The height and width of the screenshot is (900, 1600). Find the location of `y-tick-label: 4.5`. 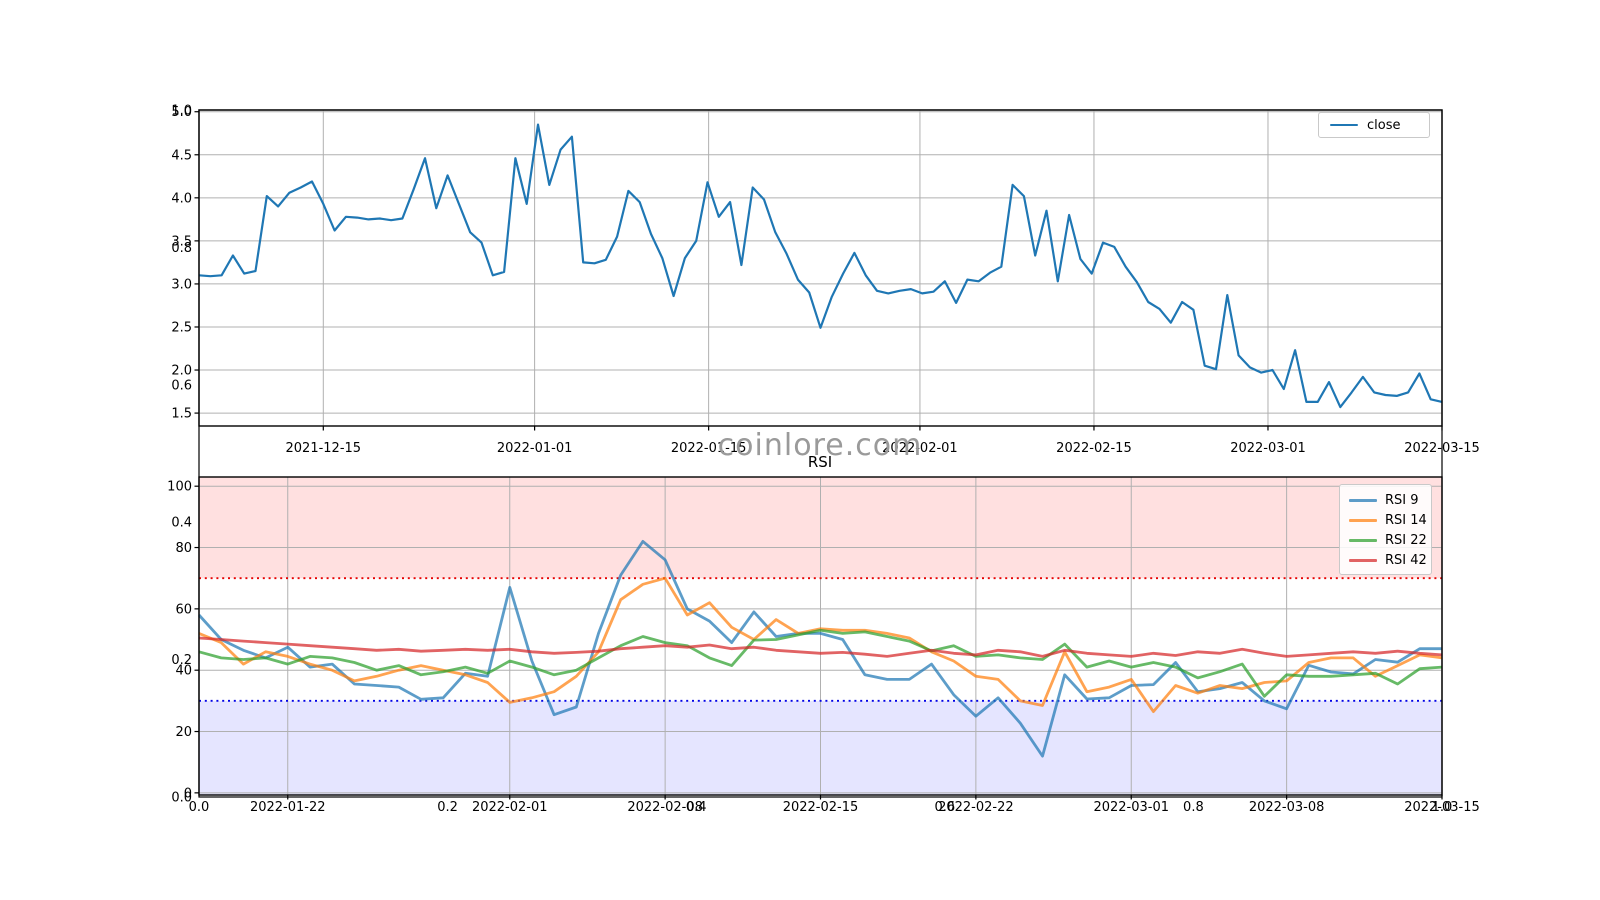

y-tick-label: 4.5 is located at coordinates (181, 155).